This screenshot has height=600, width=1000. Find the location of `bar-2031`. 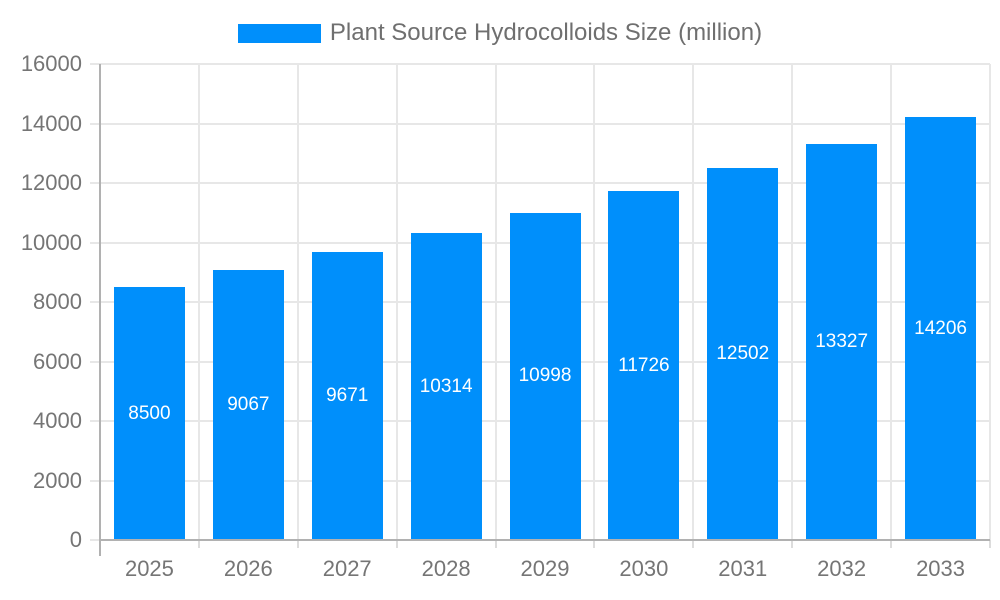

bar-2031 is located at coordinates (743, 354).